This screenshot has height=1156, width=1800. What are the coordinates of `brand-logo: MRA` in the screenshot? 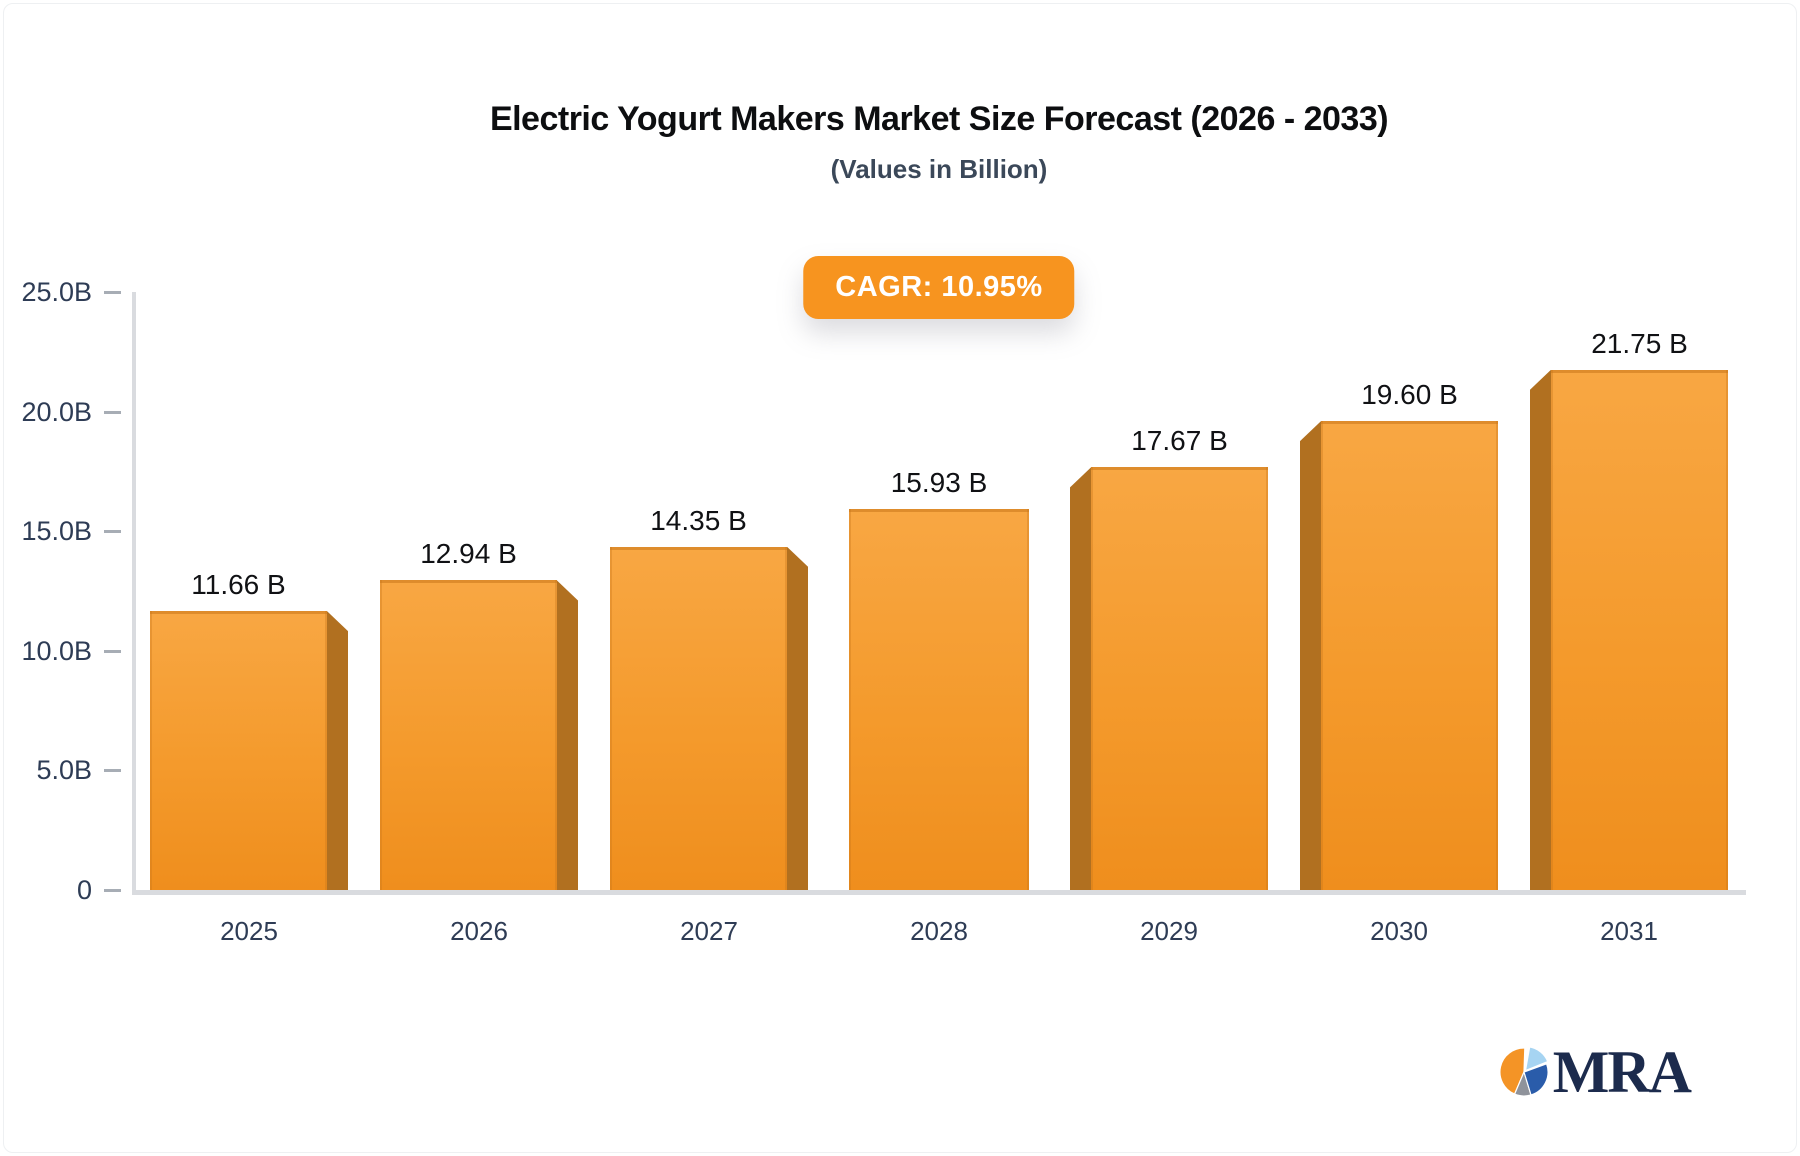 It's located at (1595, 1072).